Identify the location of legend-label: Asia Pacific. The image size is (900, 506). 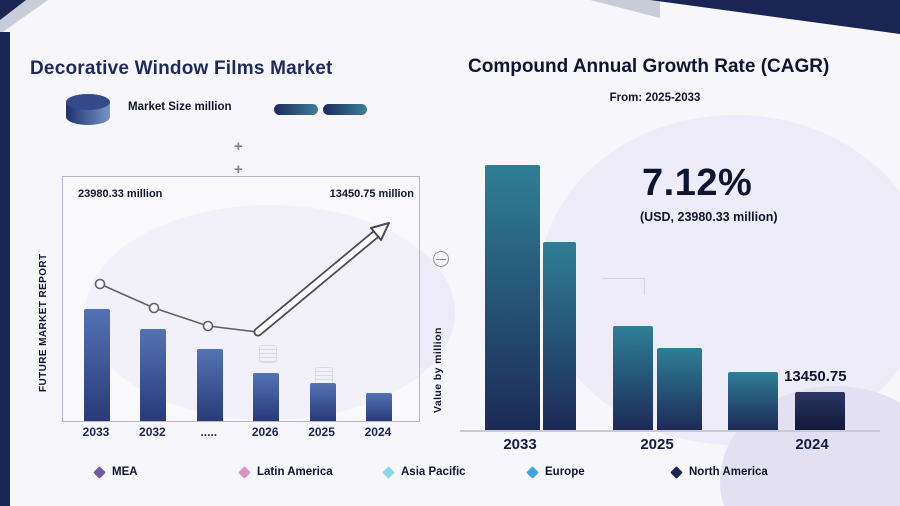
(433, 472).